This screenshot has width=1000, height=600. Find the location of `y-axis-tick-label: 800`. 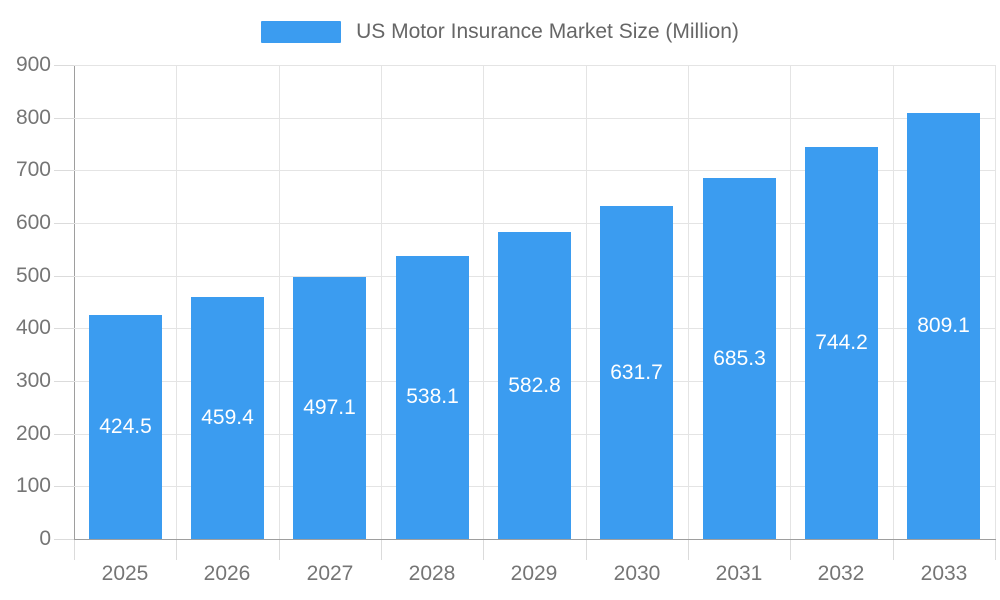

y-axis-tick-label: 800 is located at coordinates (33, 117).